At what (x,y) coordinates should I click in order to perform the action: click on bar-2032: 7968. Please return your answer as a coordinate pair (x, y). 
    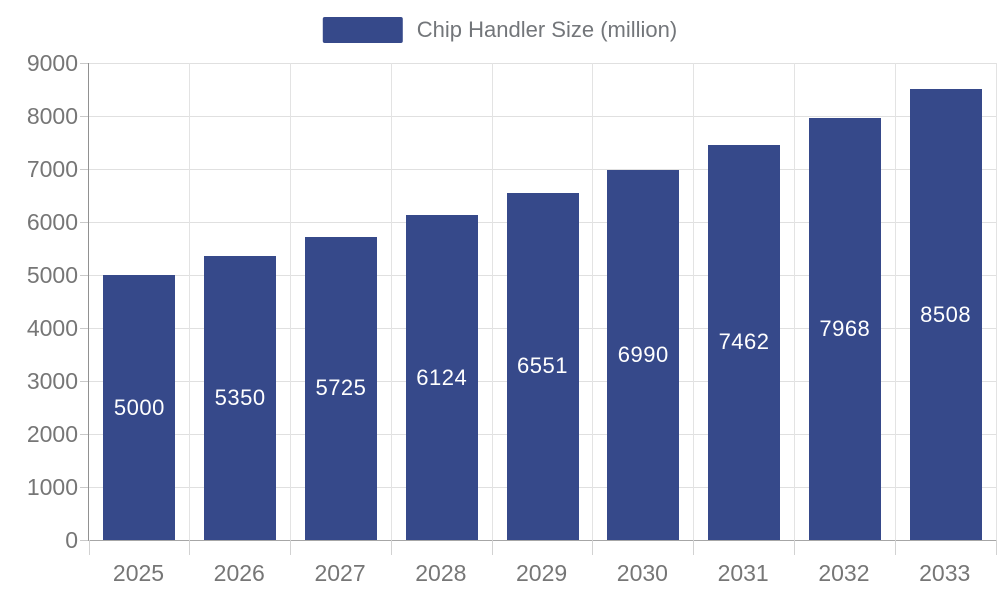
    Looking at the image, I should click on (844, 328).